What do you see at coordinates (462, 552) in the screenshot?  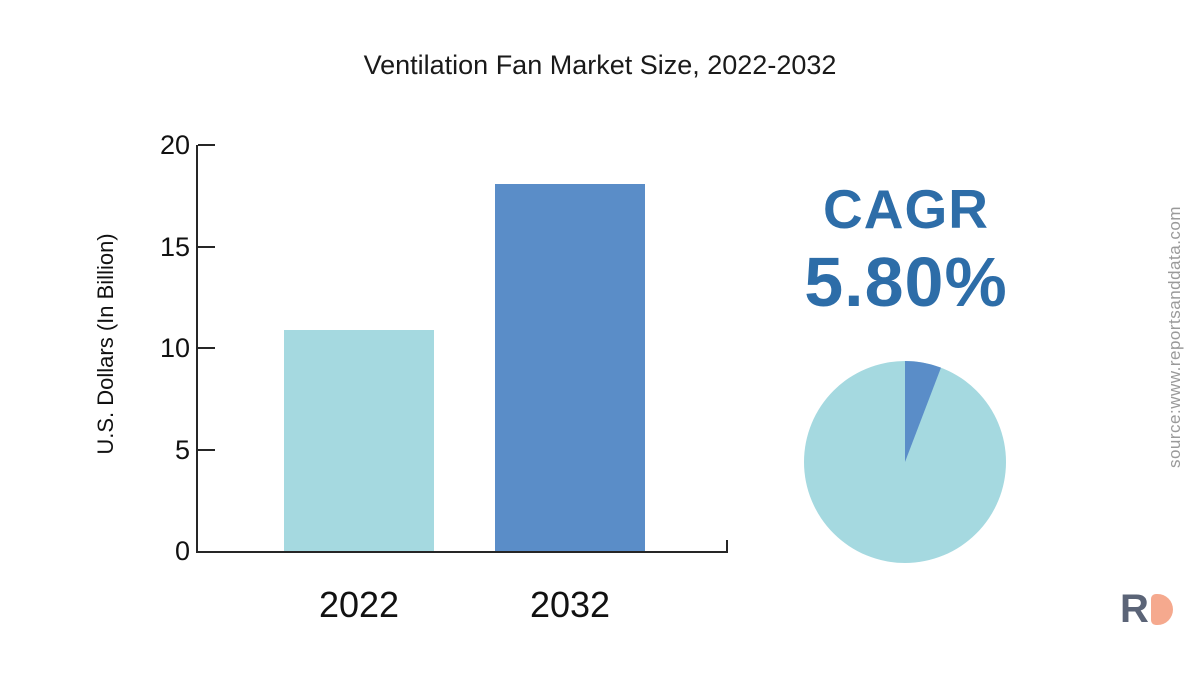 I see `x-axis-line` at bounding box center [462, 552].